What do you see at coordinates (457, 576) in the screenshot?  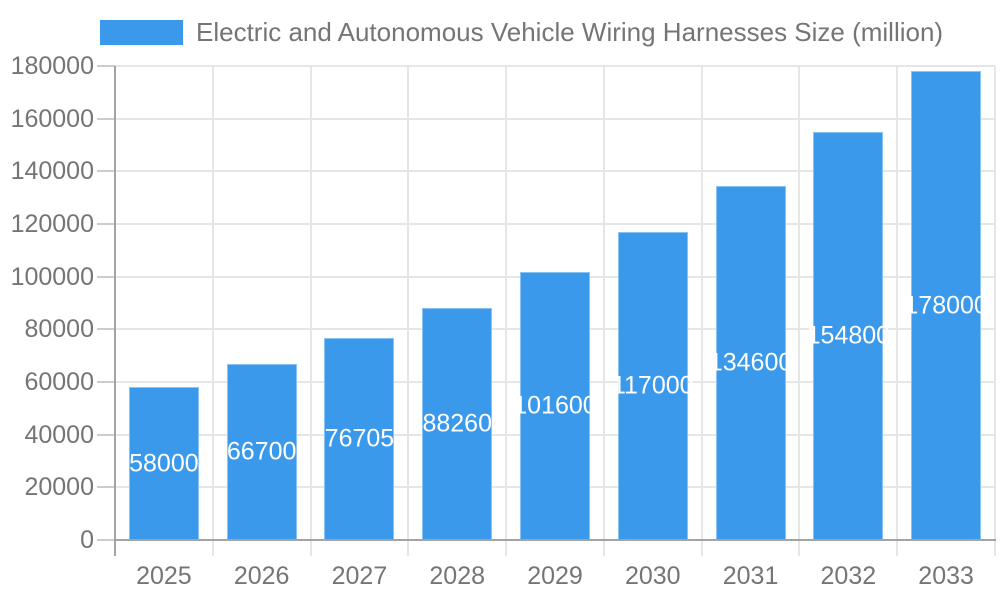 I see `x-tick-label: 2028` at bounding box center [457, 576].